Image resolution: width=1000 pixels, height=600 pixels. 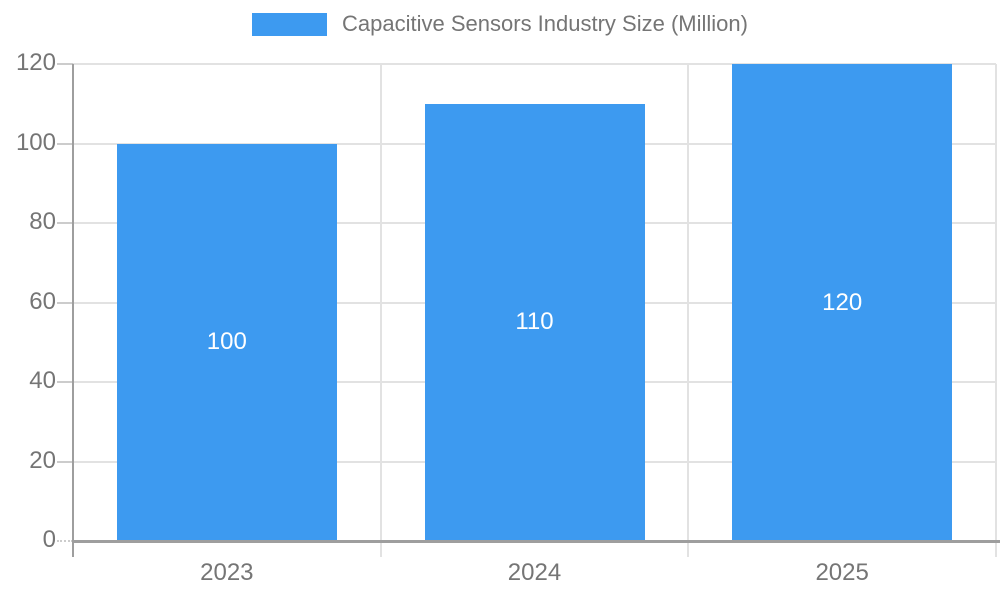 What do you see at coordinates (35, 63) in the screenshot?
I see `y-axis-label: 120` at bounding box center [35, 63].